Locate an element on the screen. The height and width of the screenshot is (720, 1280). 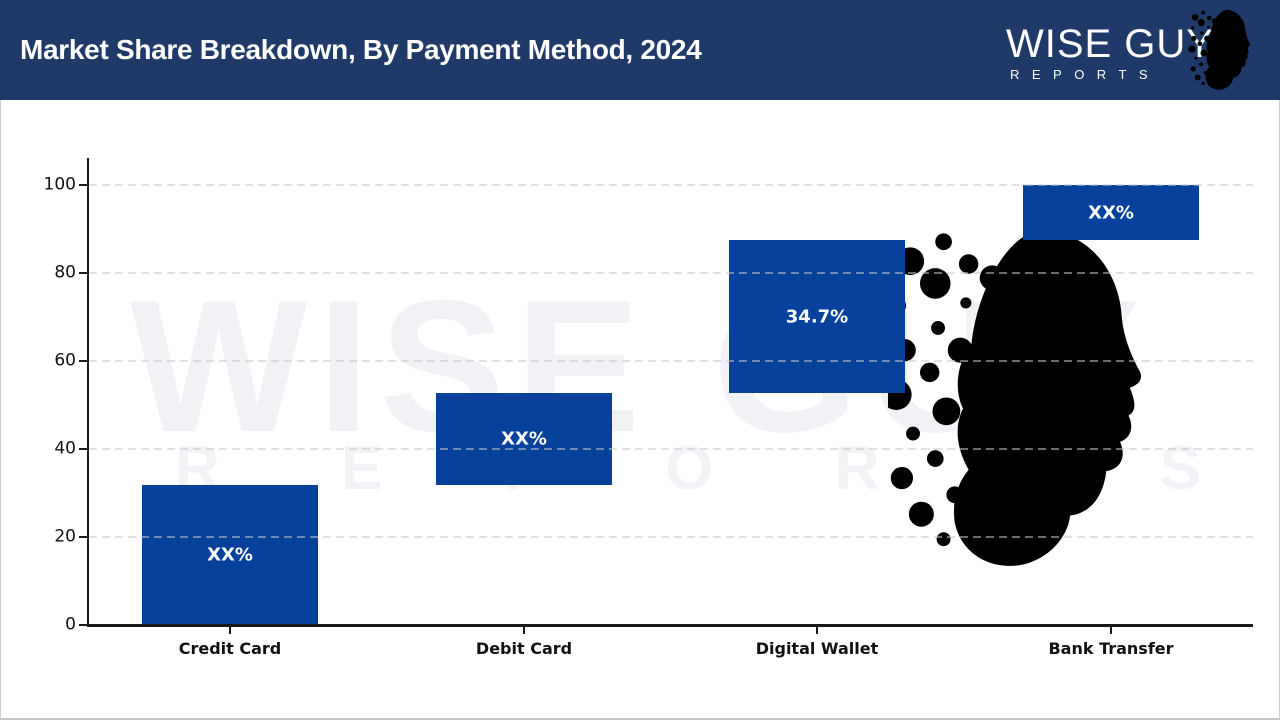
y-tick-label: 100 is located at coordinates (59, 184).